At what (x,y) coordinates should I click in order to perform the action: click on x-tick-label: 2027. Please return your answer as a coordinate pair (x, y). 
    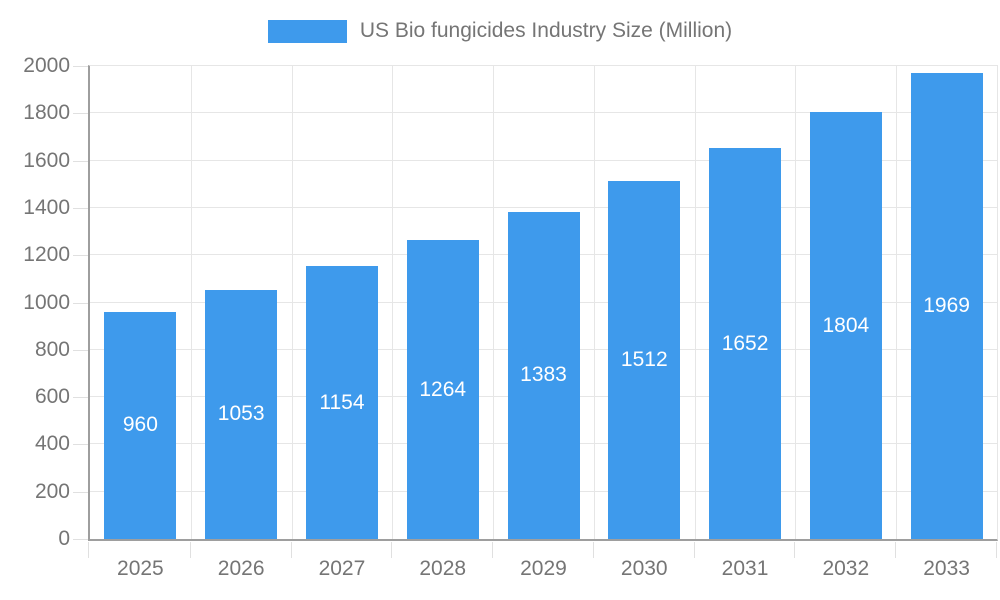
    Looking at the image, I should click on (342, 568).